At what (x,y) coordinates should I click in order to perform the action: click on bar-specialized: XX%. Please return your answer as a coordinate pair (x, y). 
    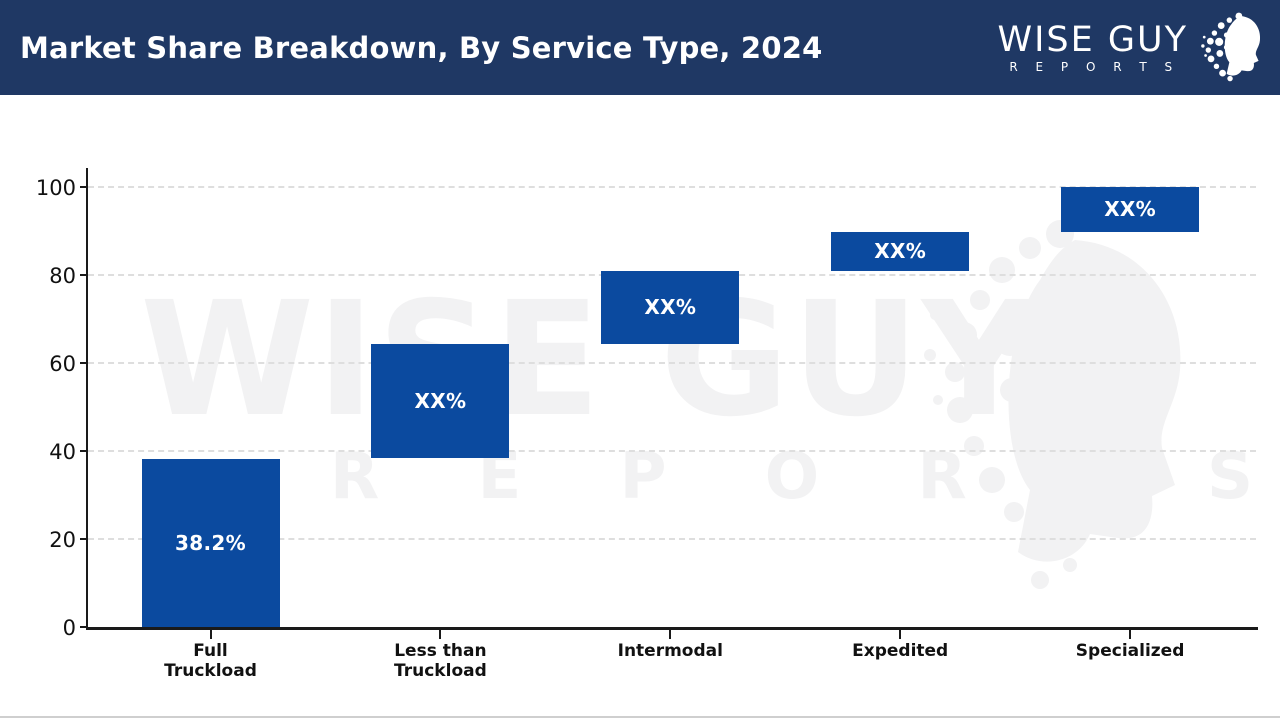
    Looking at the image, I should click on (1130, 209).